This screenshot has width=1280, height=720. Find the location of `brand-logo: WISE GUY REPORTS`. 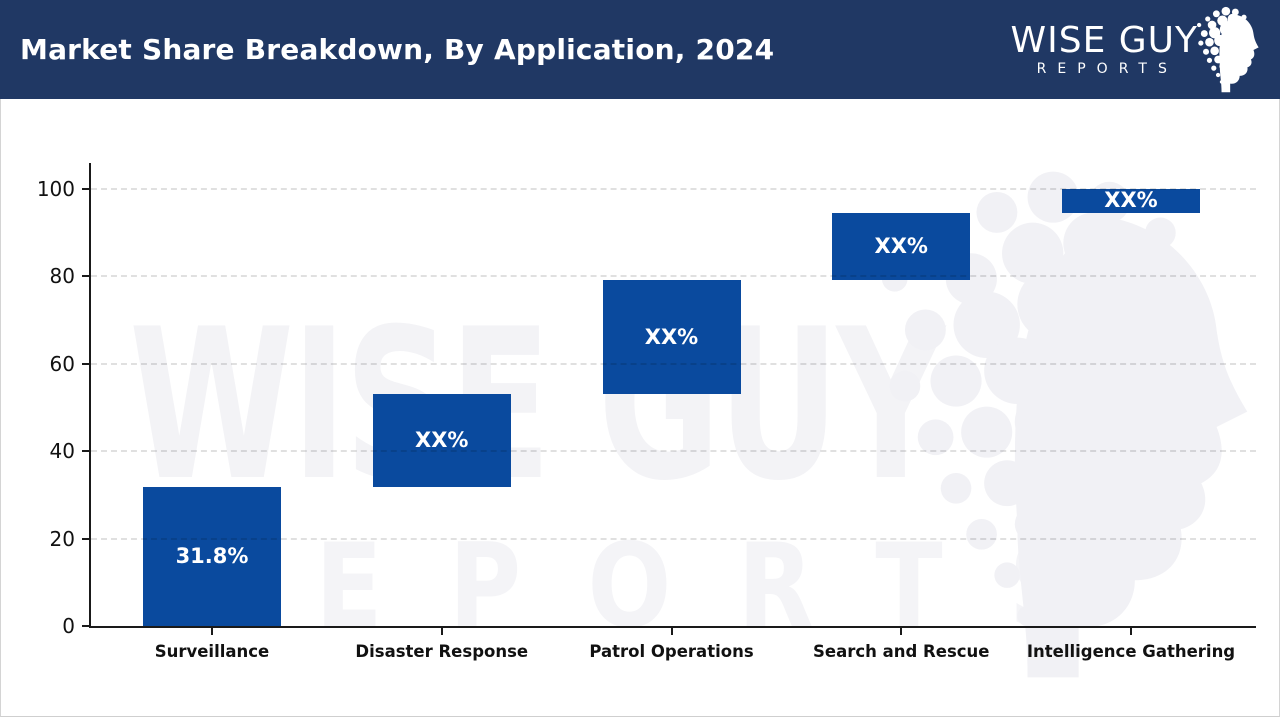

brand-logo: WISE GUY REPORTS is located at coordinates (1145, 50).